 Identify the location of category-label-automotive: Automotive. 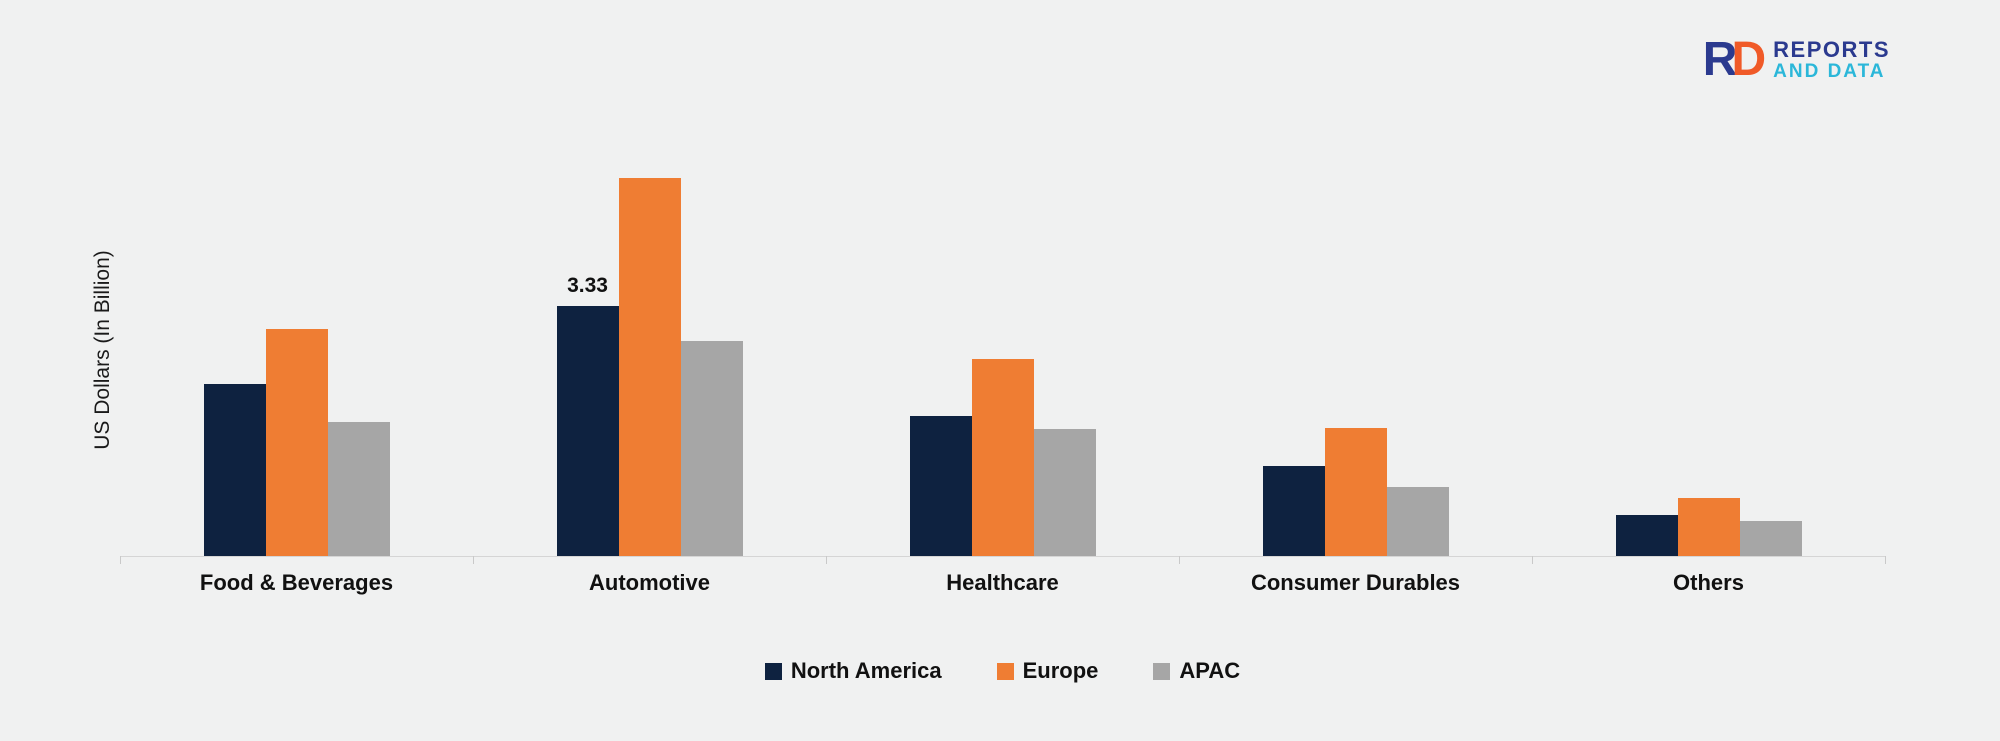
(649, 582).